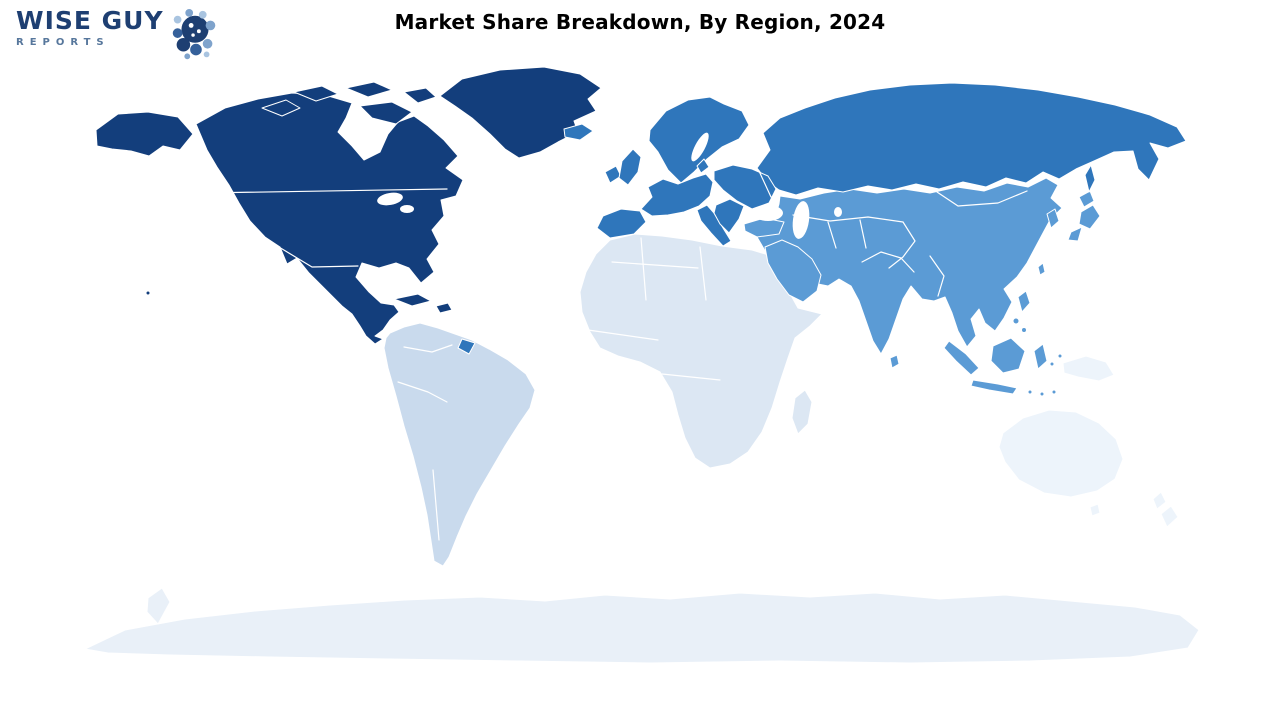 The height and width of the screenshot is (720, 1280). Describe the element at coordinates (609, 185) in the screenshot. I see `water-bodies` at that location.